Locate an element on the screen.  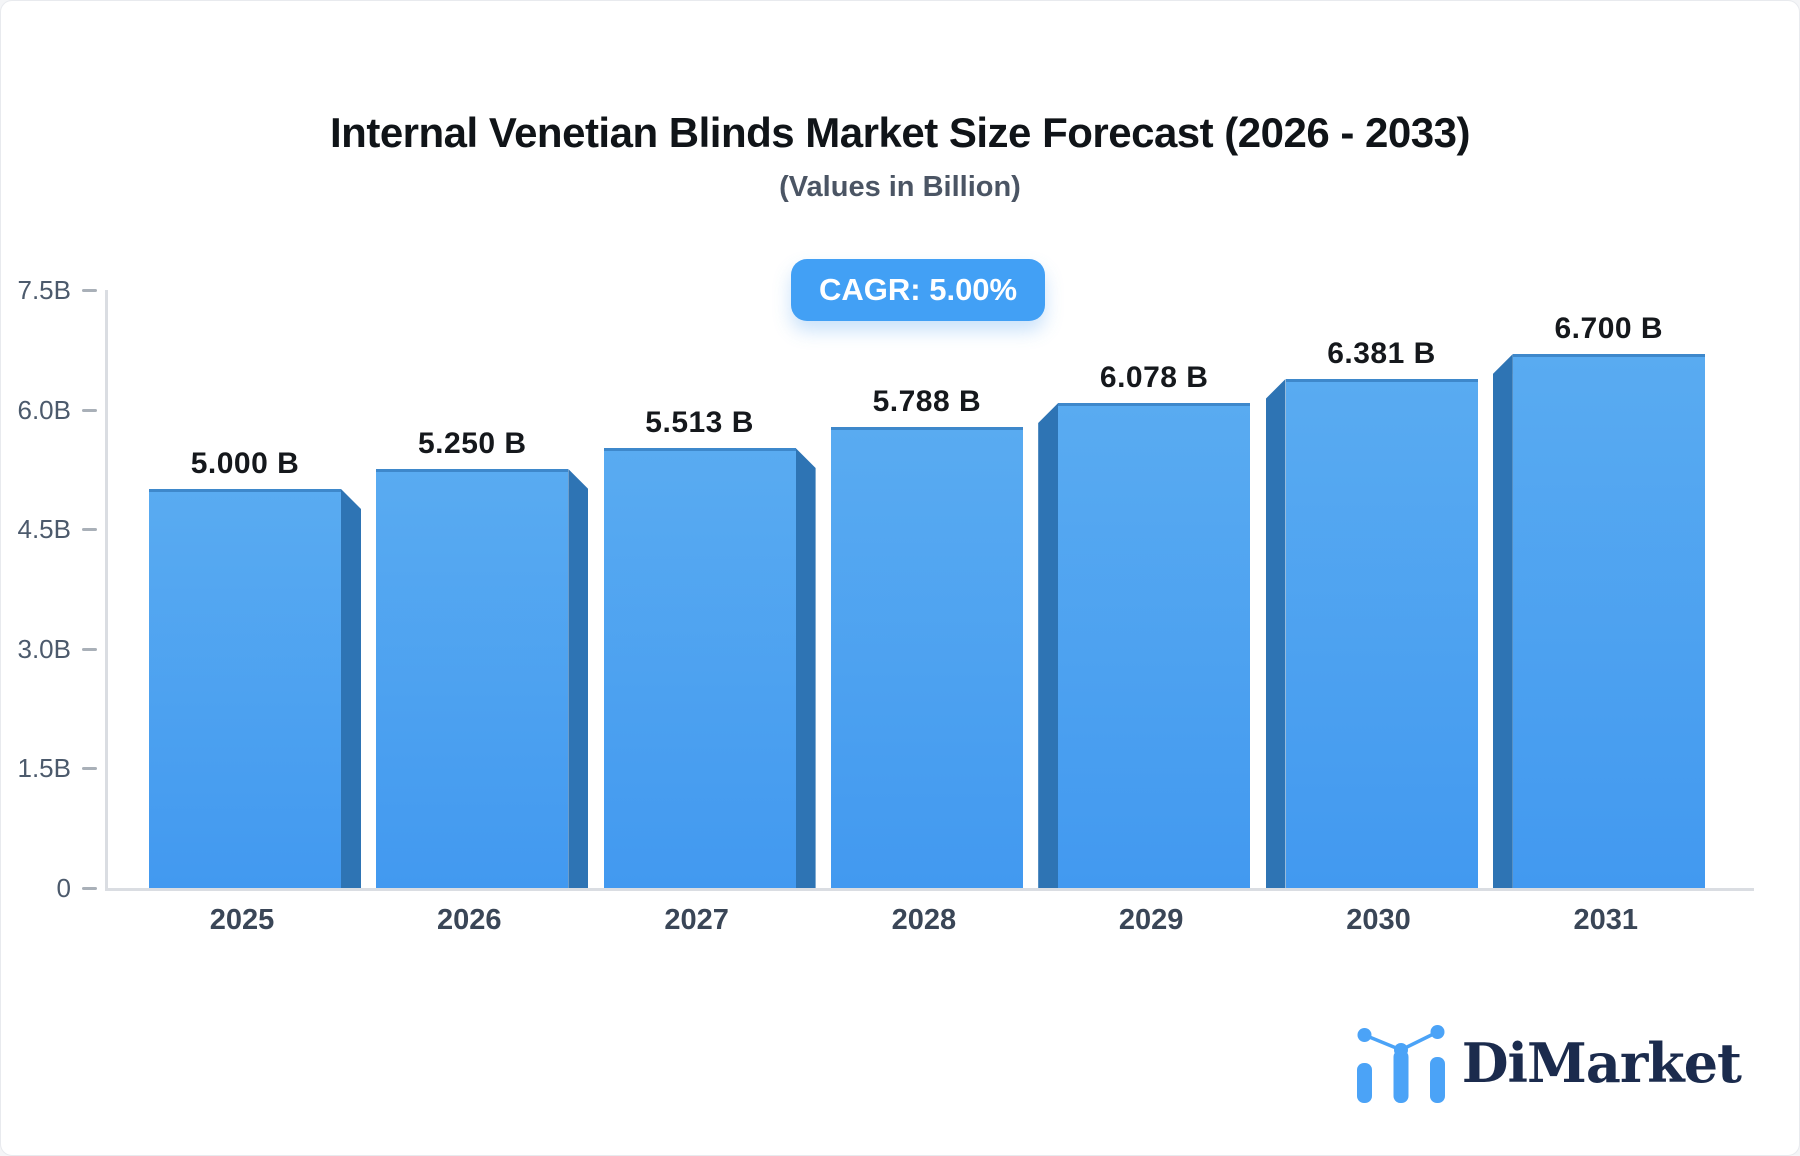
bar-value-label: 6.381 B is located at coordinates (1381, 353).